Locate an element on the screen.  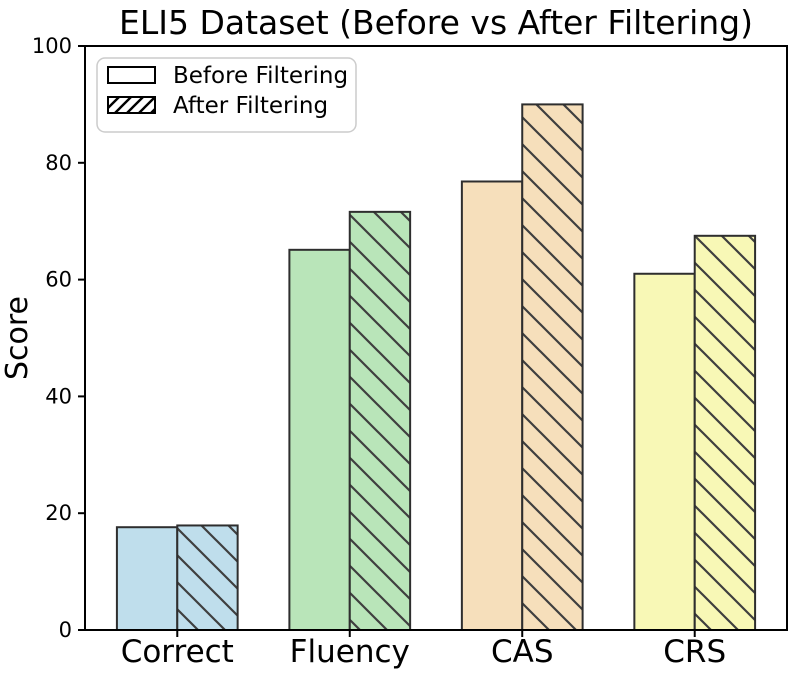
legend-label-before: Before Filtering is located at coordinates (260, 76).